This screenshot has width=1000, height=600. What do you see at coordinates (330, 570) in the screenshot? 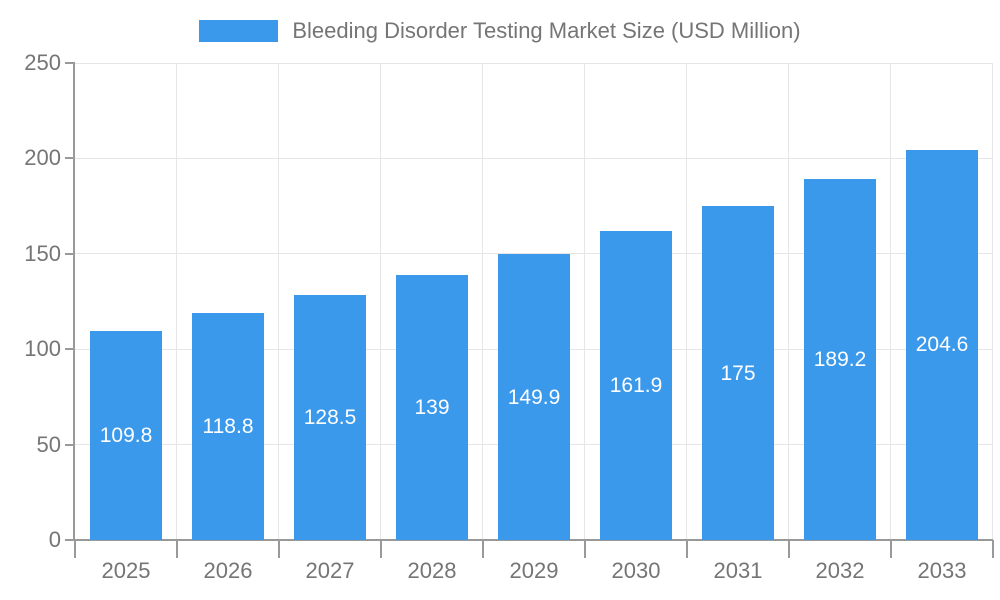
I see `x-tick-label: 2027` at bounding box center [330, 570].